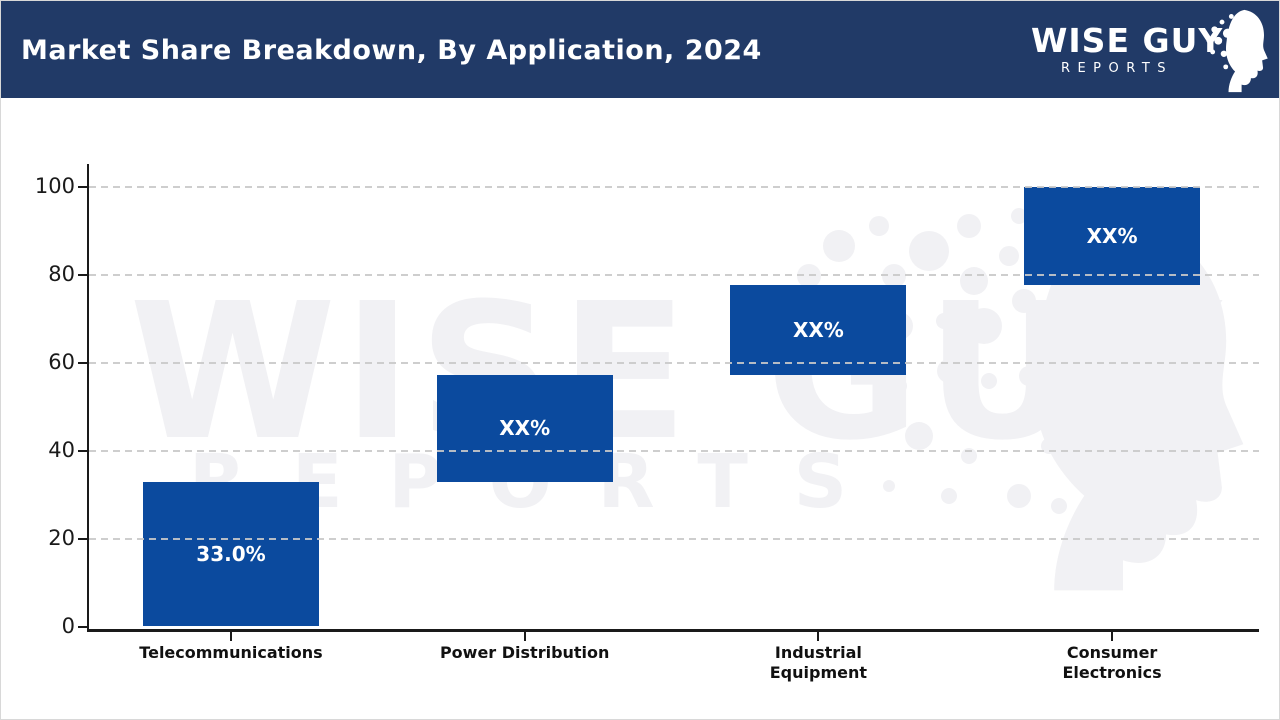 Image resolution: width=1280 pixels, height=720 pixels. I want to click on bar-consumer-electronics: XX%, so click(1112, 236).